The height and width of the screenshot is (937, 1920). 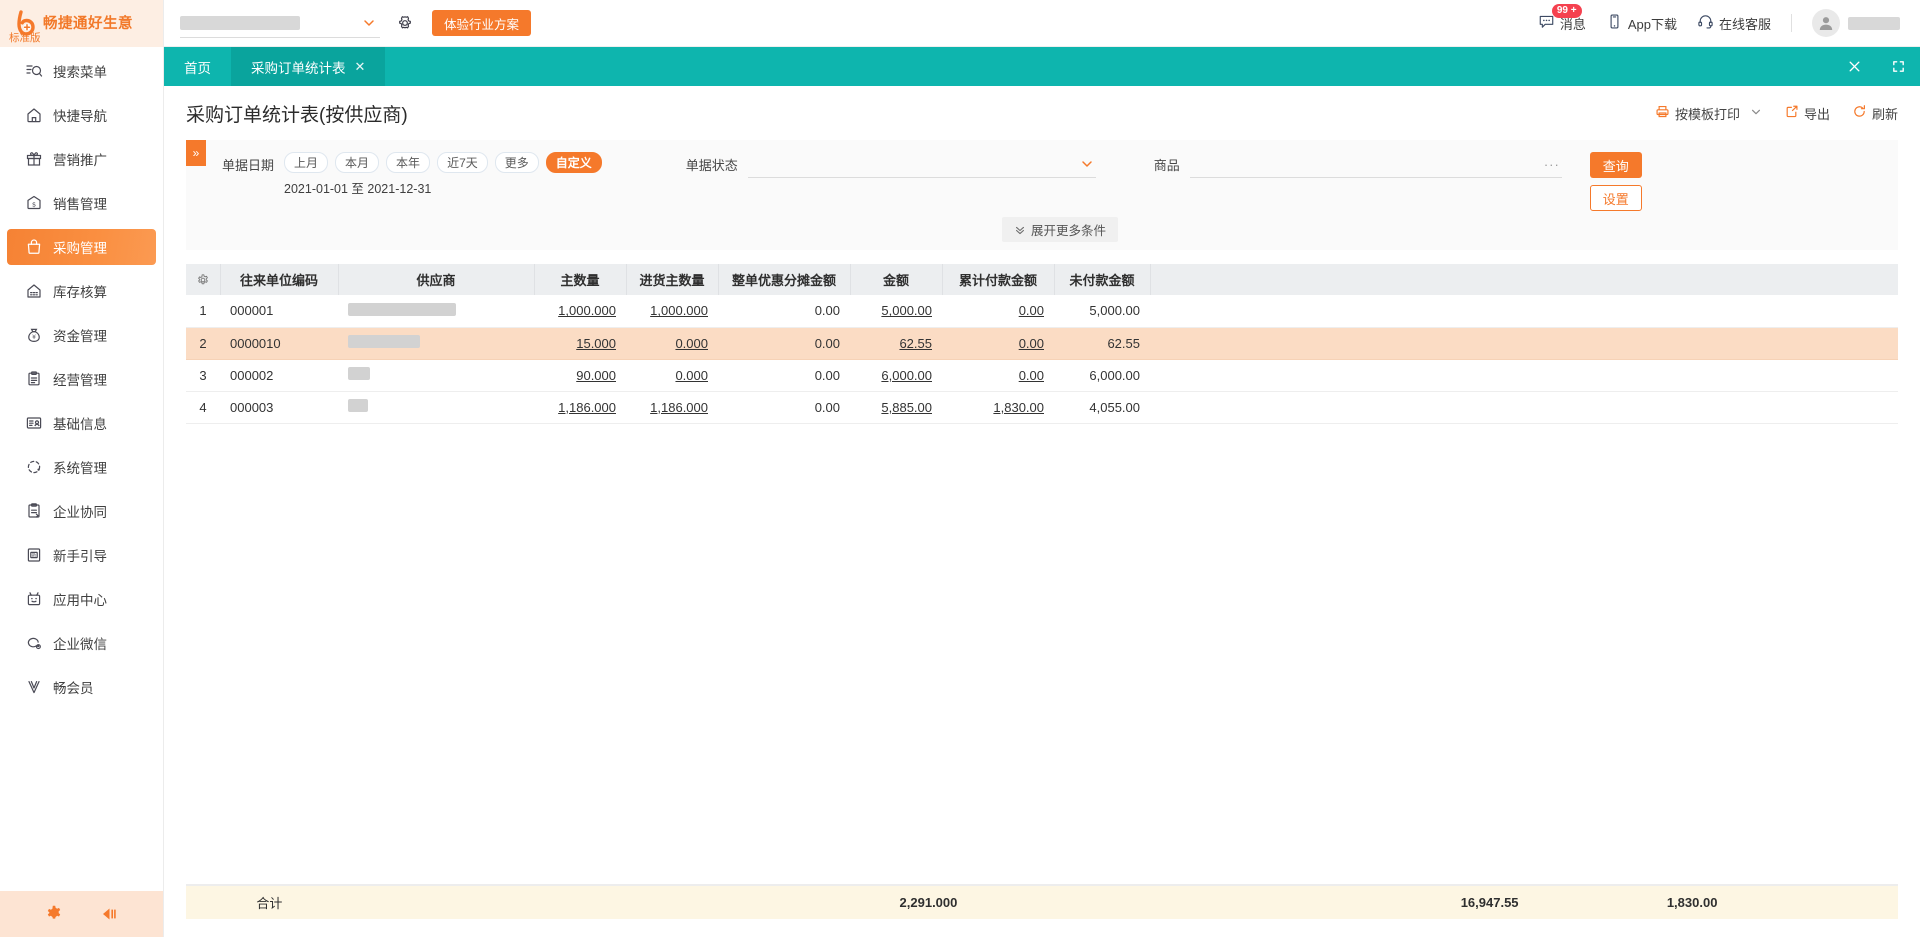 I want to click on expand-more-wrap: 展开更多条件, so click(x=1059, y=229).